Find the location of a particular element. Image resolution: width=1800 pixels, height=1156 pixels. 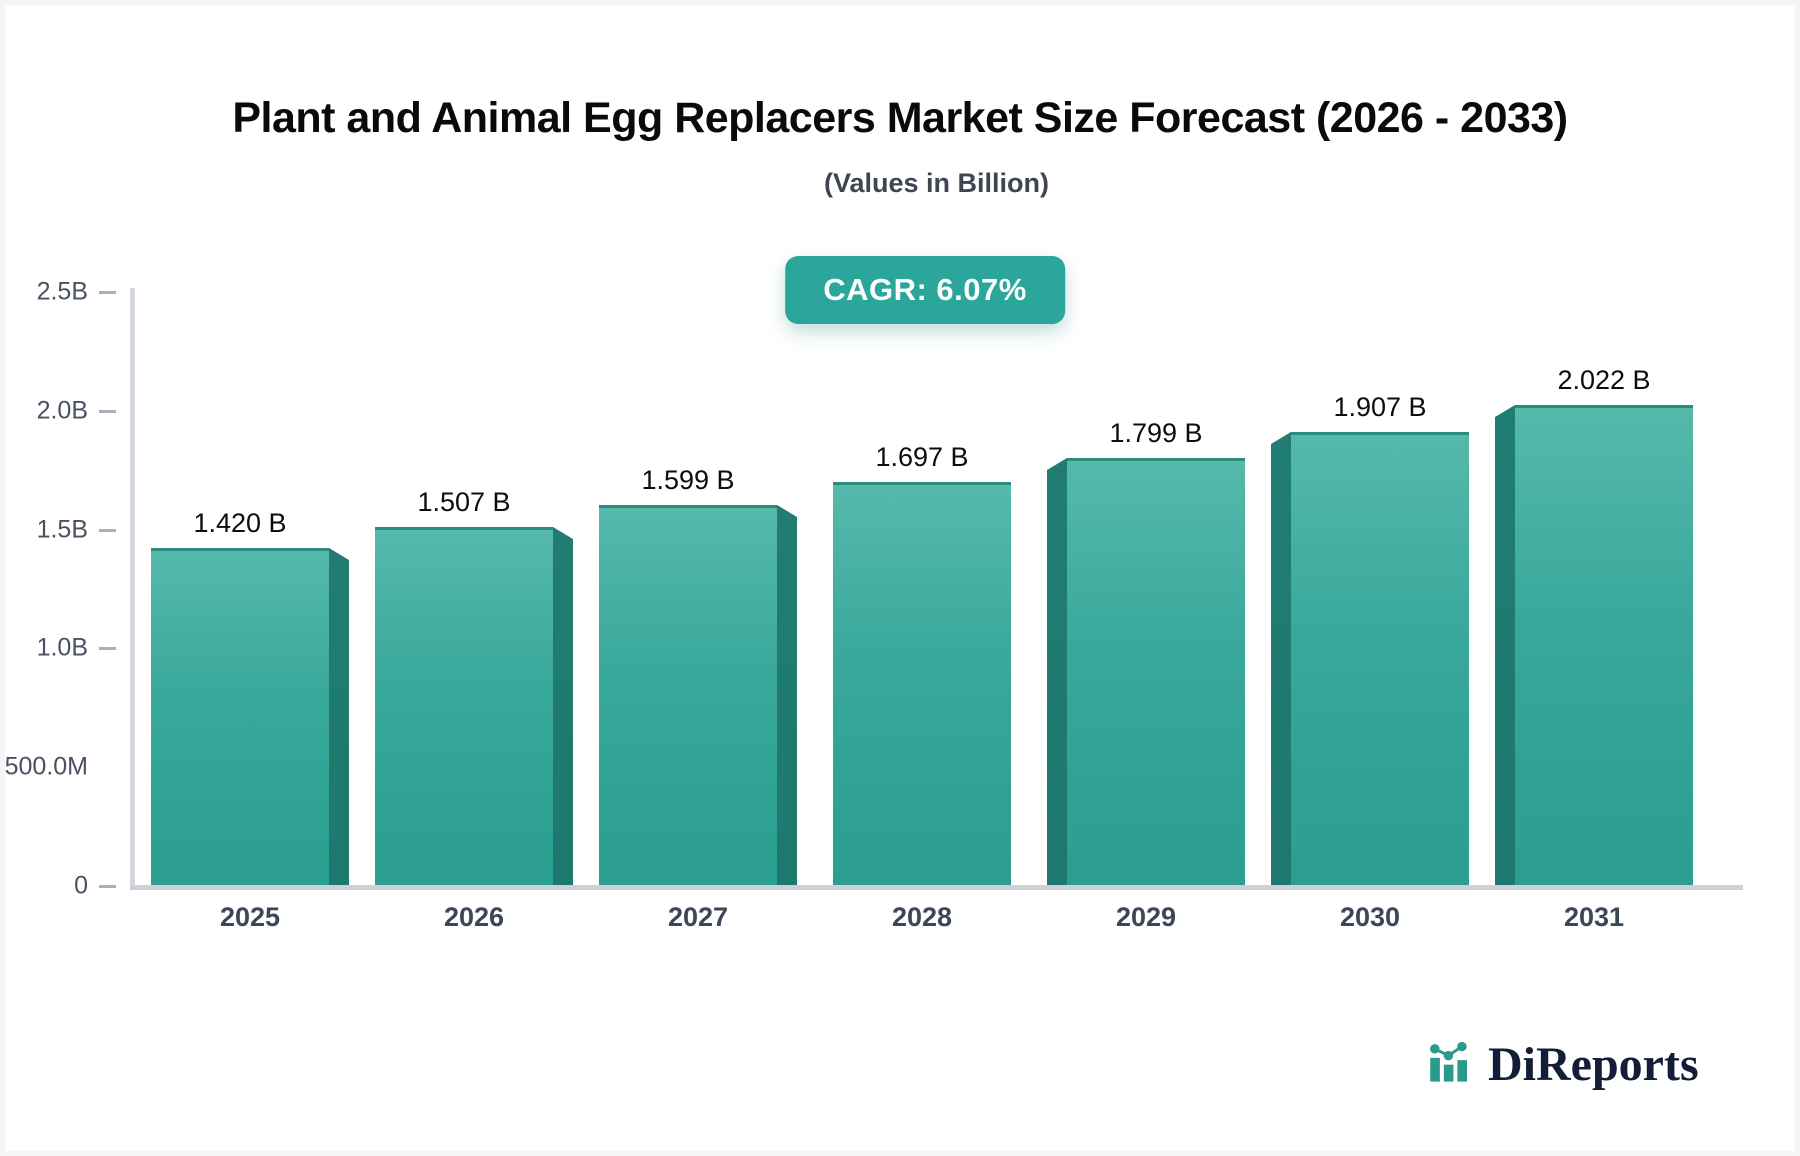

y-axis-line is located at coordinates (132, 589).